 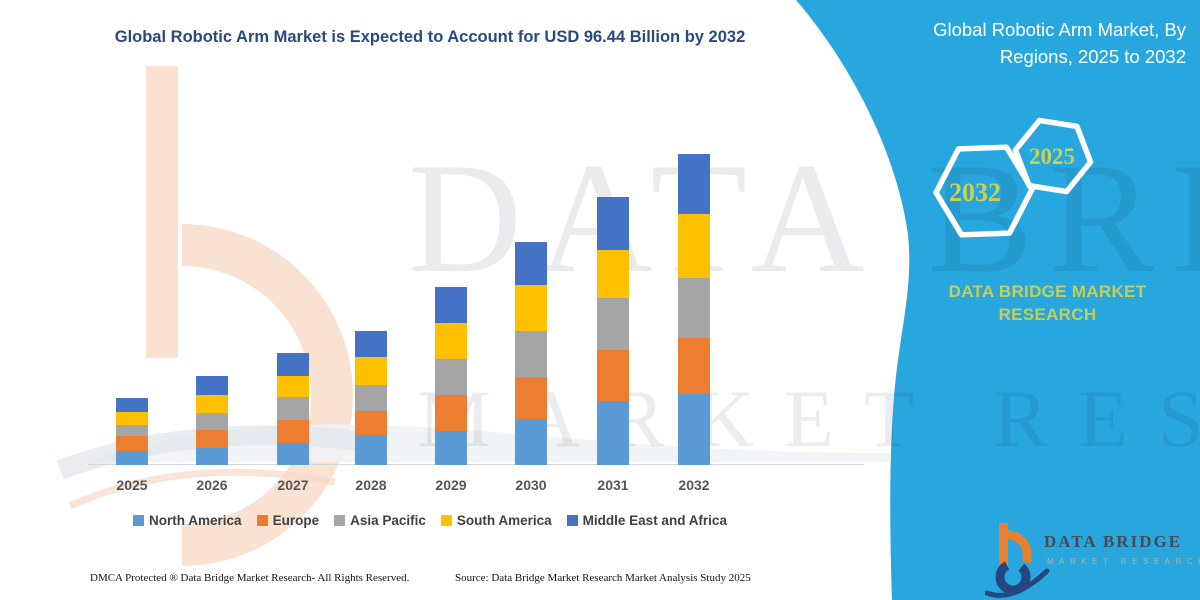 I want to click on brand-text-line2: RESEARCH, so click(x=1047, y=314).